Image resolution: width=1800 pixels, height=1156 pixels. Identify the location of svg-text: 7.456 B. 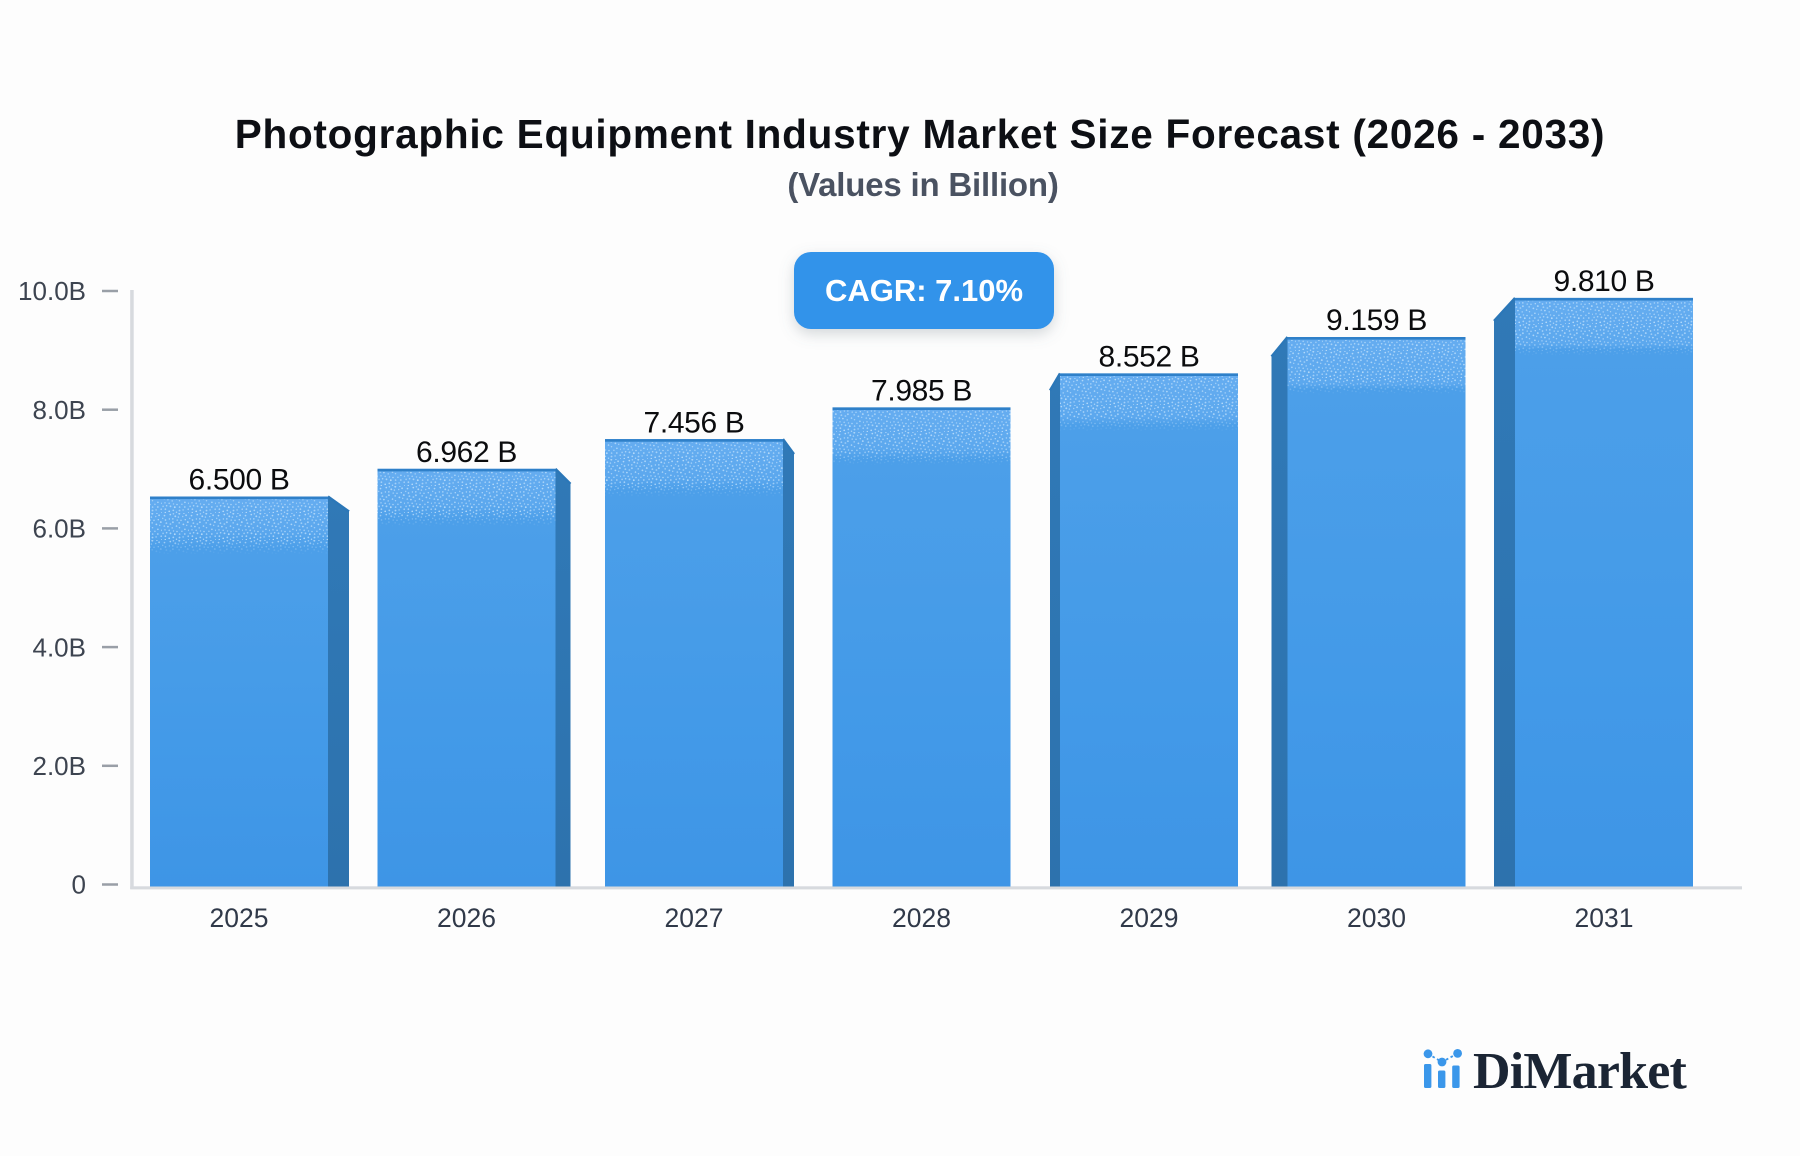
(694, 422).